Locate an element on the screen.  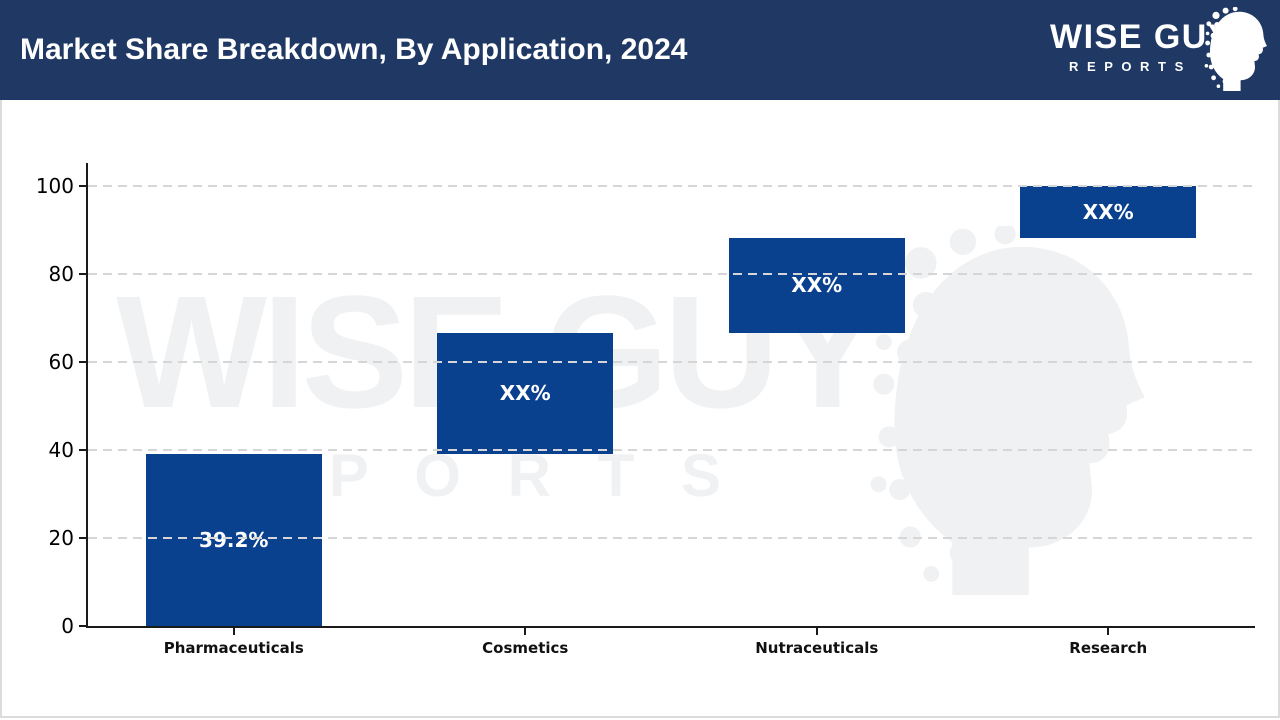
bar-research: XX% is located at coordinates (1108, 212).